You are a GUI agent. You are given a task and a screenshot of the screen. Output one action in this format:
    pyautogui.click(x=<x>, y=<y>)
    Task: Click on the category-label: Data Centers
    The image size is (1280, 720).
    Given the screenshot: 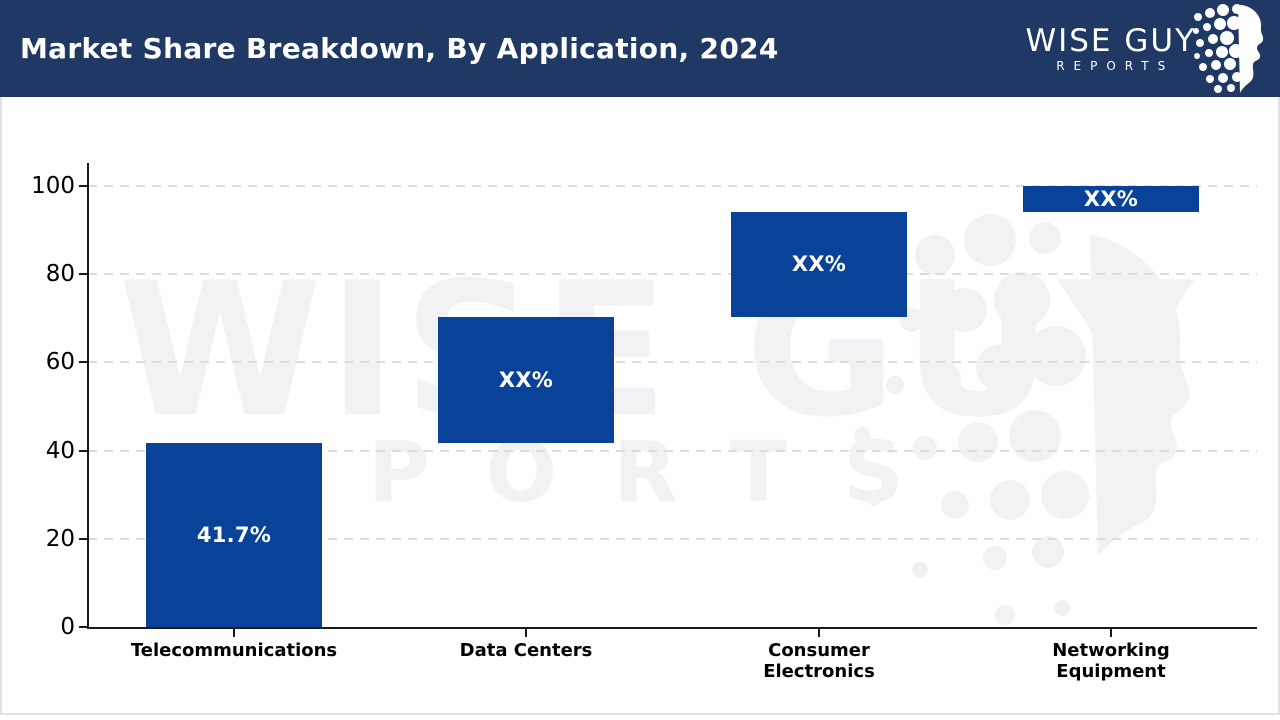 What is the action you would take?
    pyautogui.click(x=526, y=650)
    